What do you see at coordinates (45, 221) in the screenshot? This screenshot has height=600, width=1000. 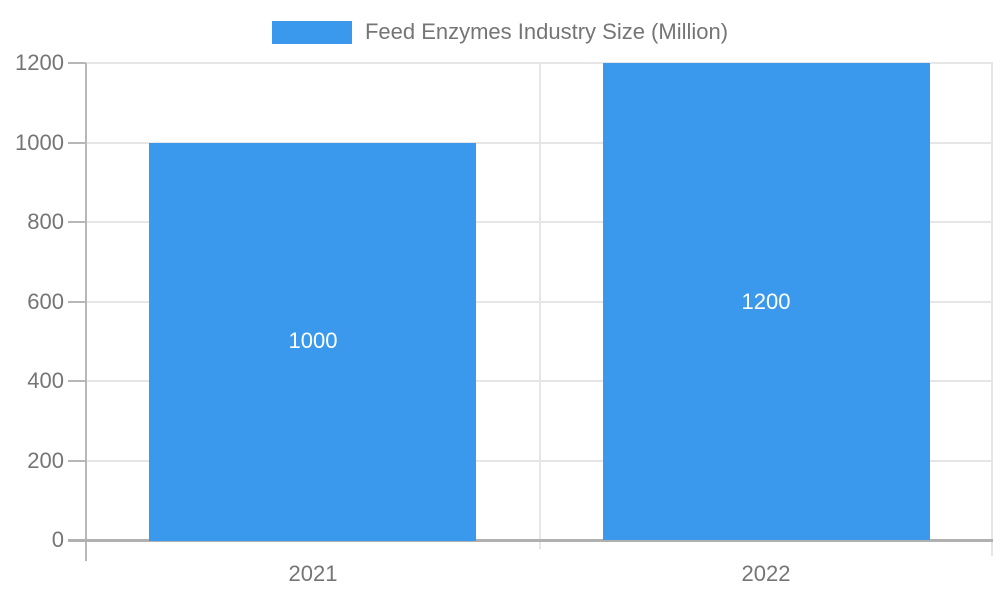 I see `y-axis-tick-label: 800` at bounding box center [45, 221].